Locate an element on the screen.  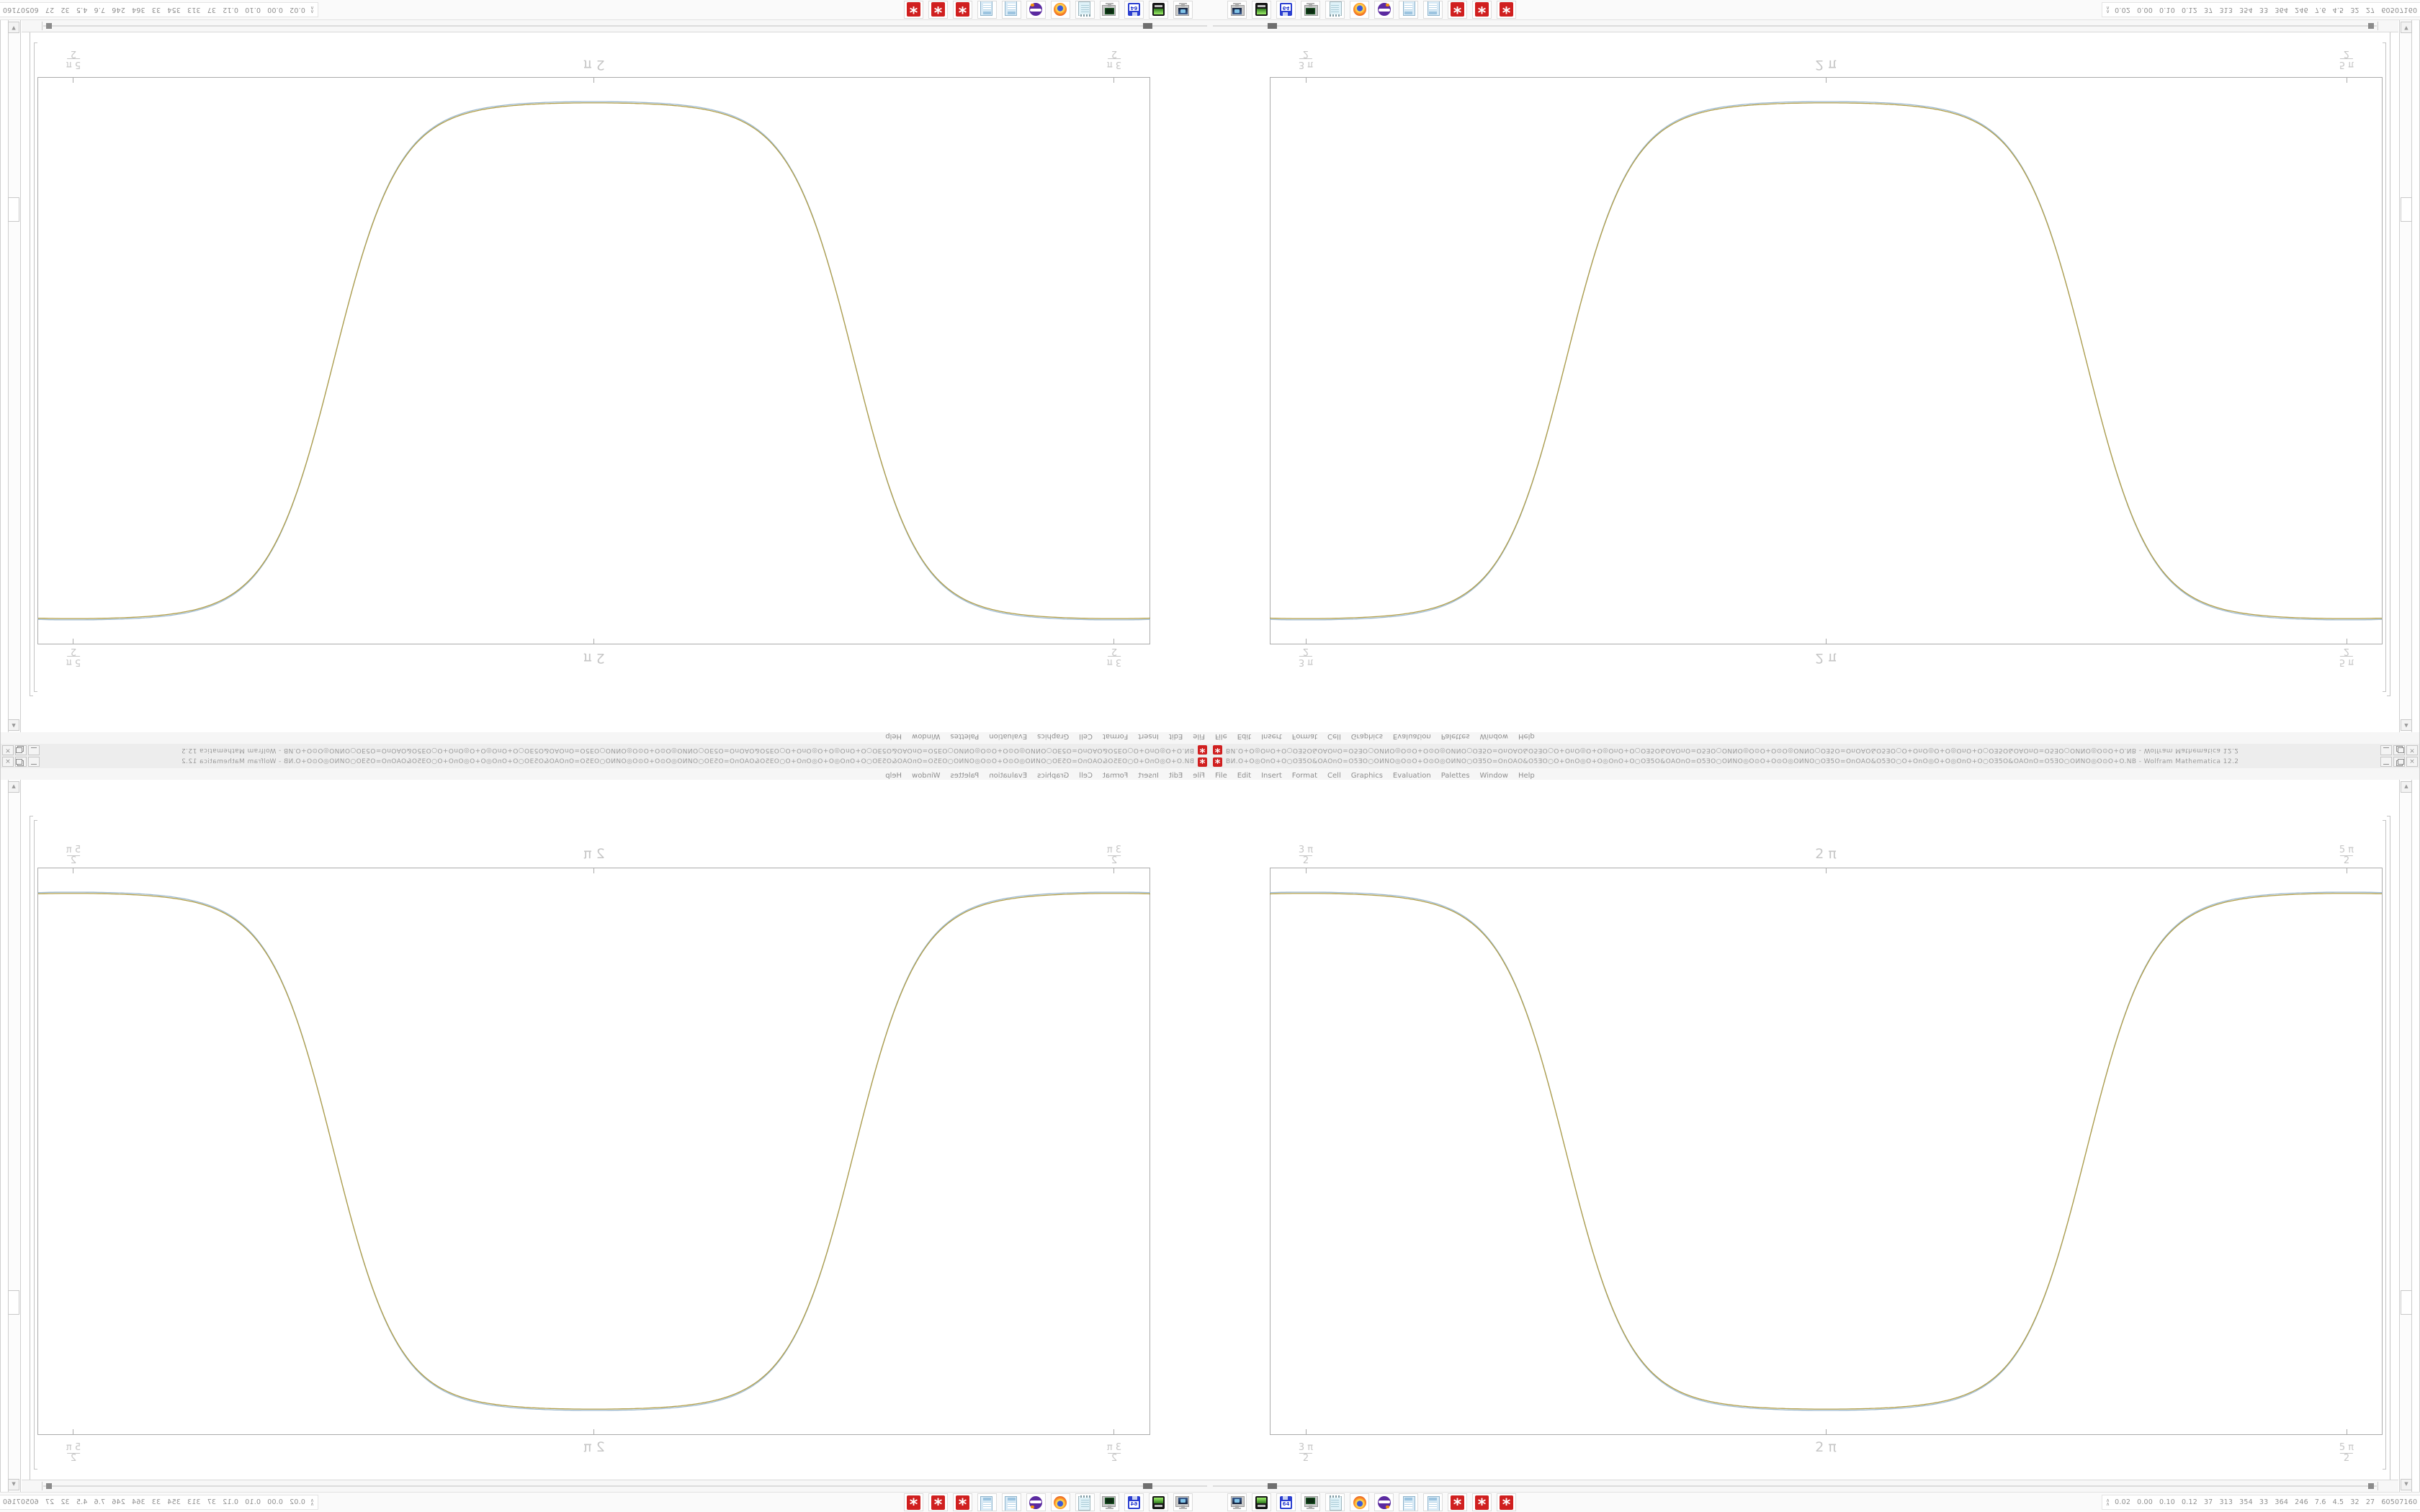
menu-item-insert: Insert is located at coordinates (1271, 776).